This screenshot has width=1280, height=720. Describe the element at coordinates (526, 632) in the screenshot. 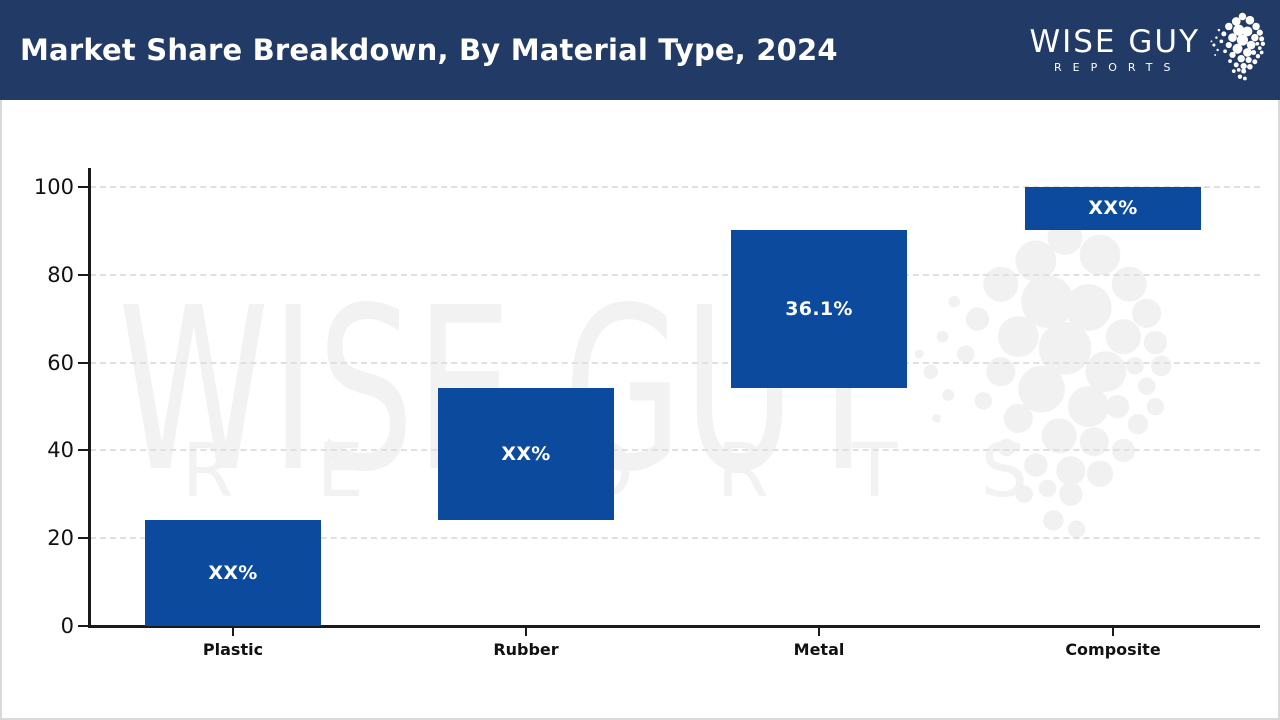

I see `x-tick-rubber` at that location.